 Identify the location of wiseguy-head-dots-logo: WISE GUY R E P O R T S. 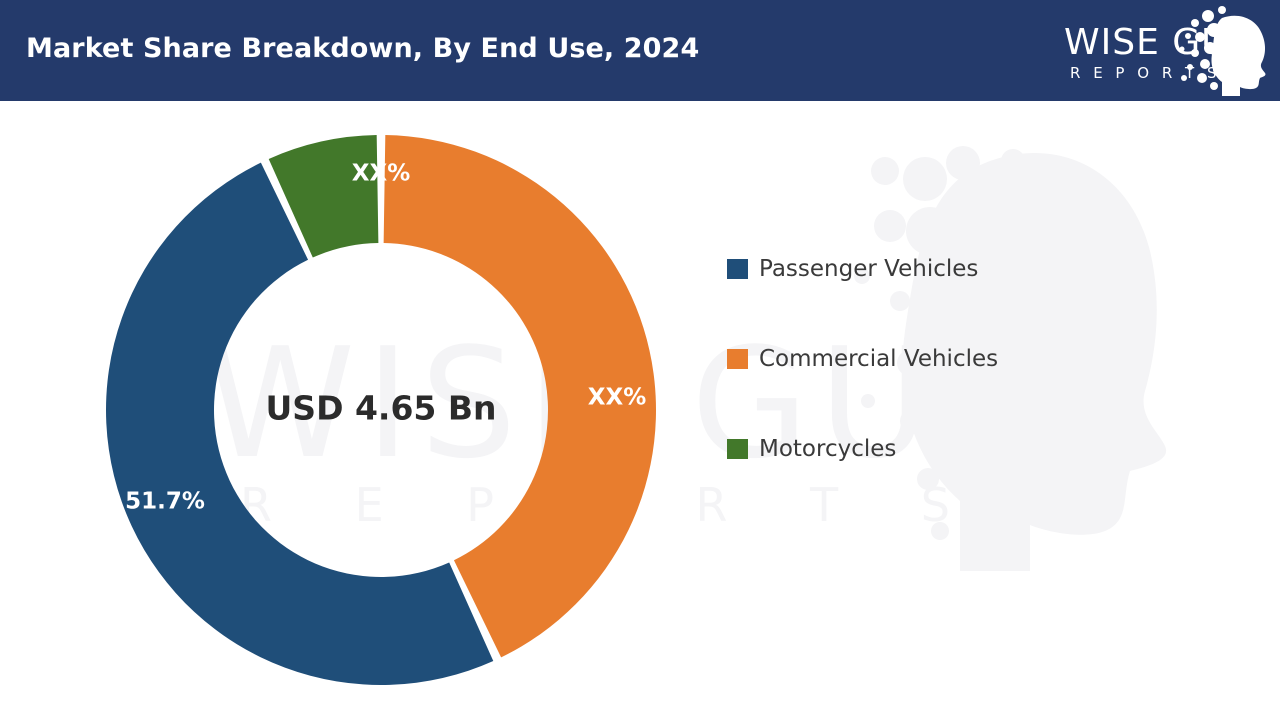
(1165, 51).